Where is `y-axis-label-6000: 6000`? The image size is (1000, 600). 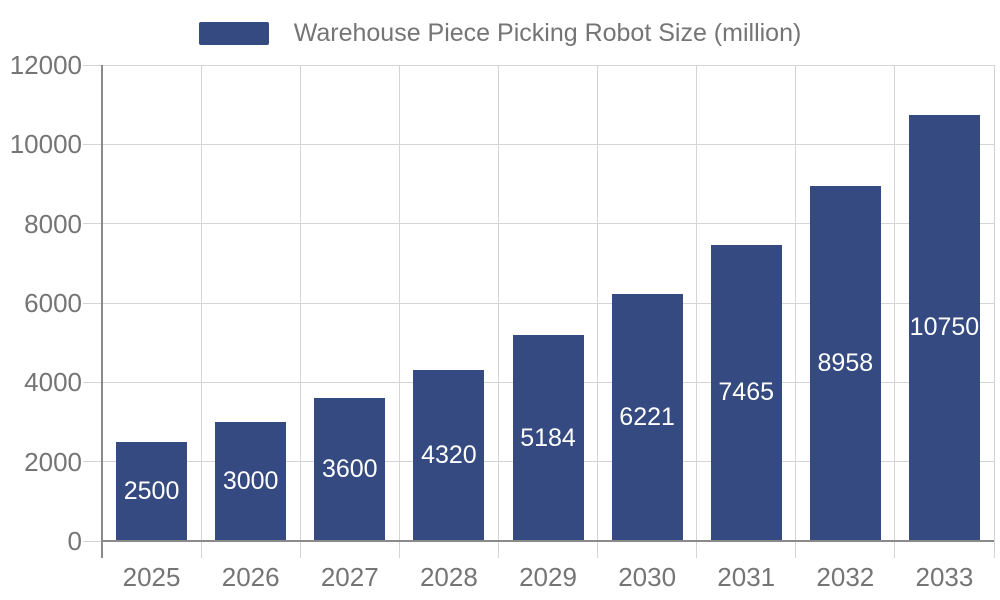
y-axis-label-6000: 6000 is located at coordinates (53, 303).